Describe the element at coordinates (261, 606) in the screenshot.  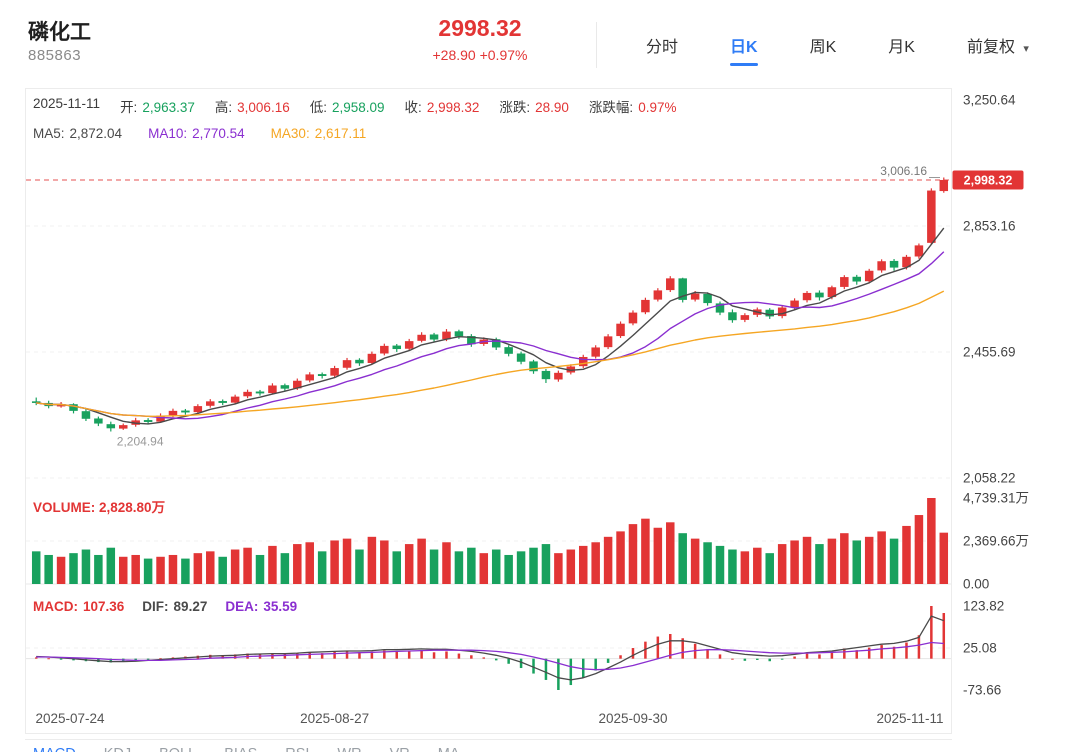
I see `dea-value-field: DEA: 35.59` at that location.